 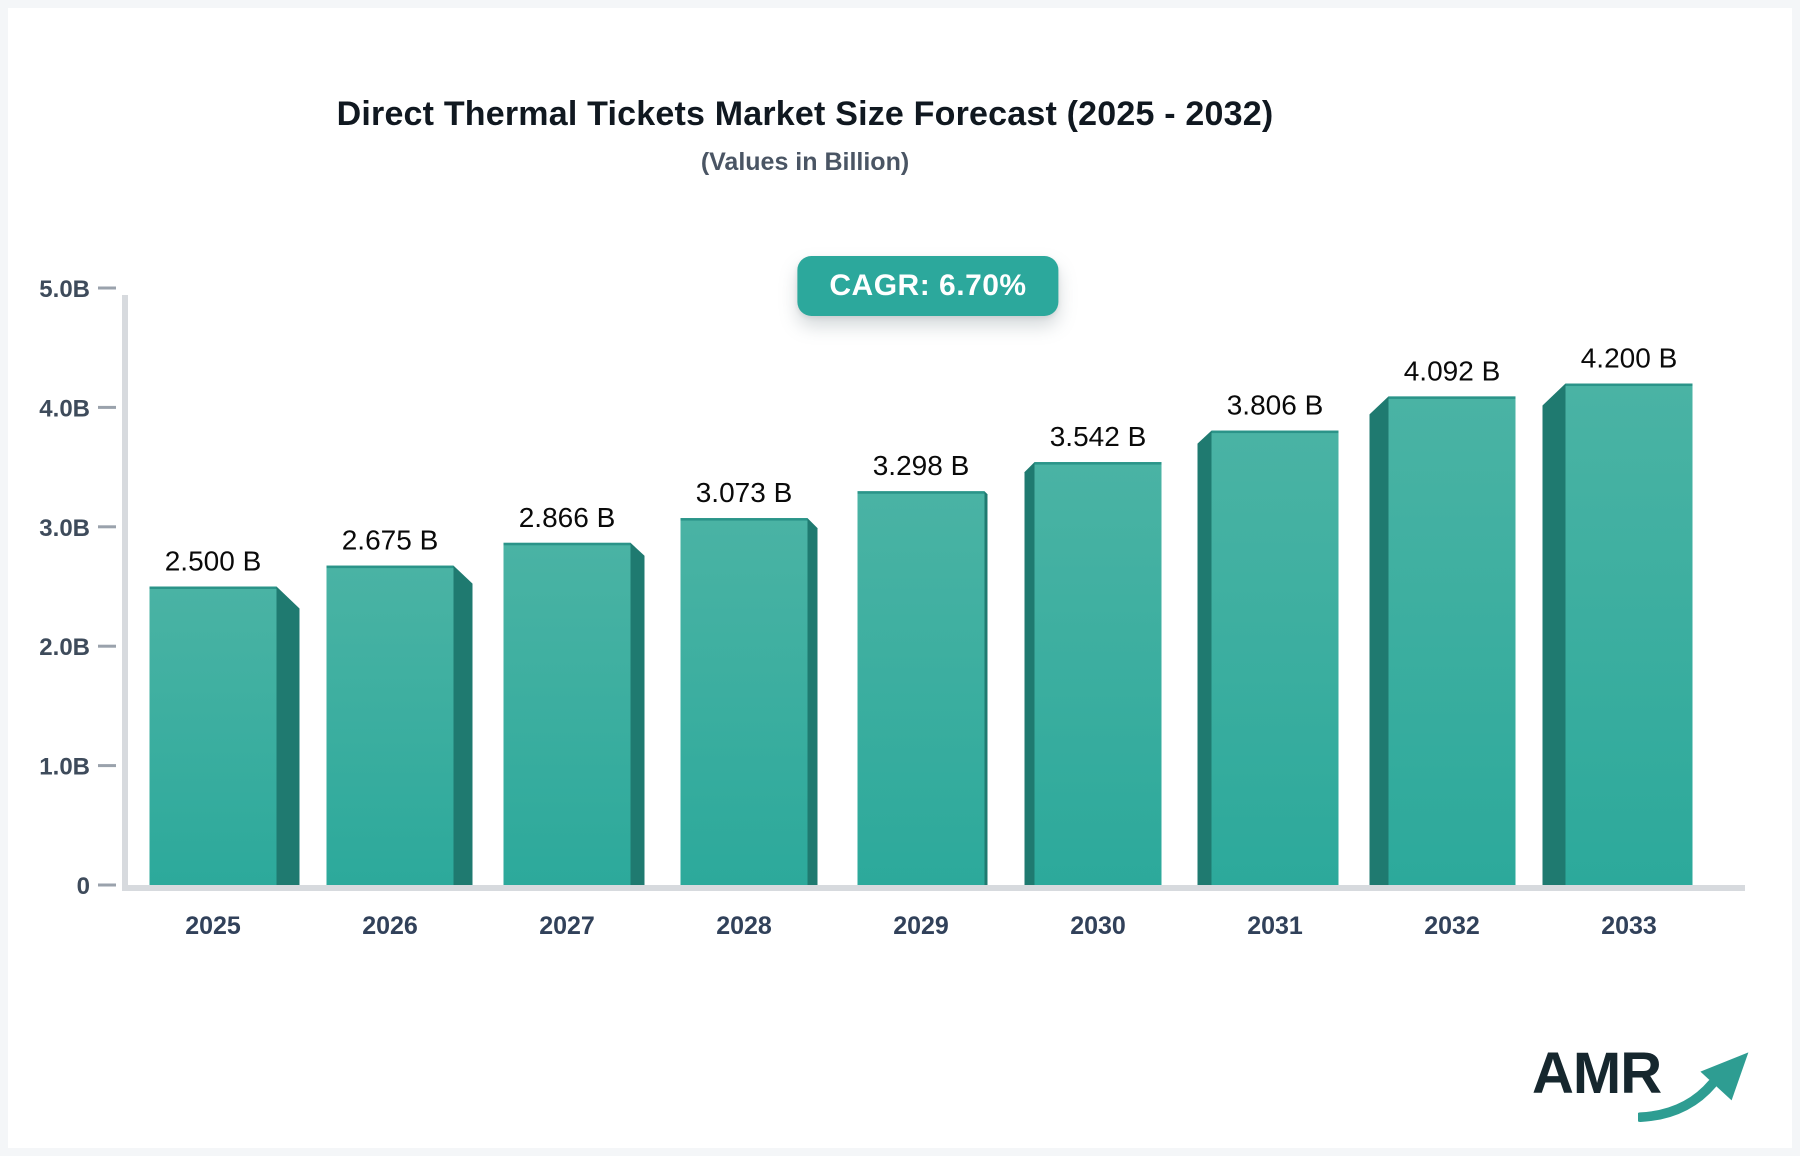 I want to click on chart-subtitle: (Values in Billion), so click(x=805, y=162).